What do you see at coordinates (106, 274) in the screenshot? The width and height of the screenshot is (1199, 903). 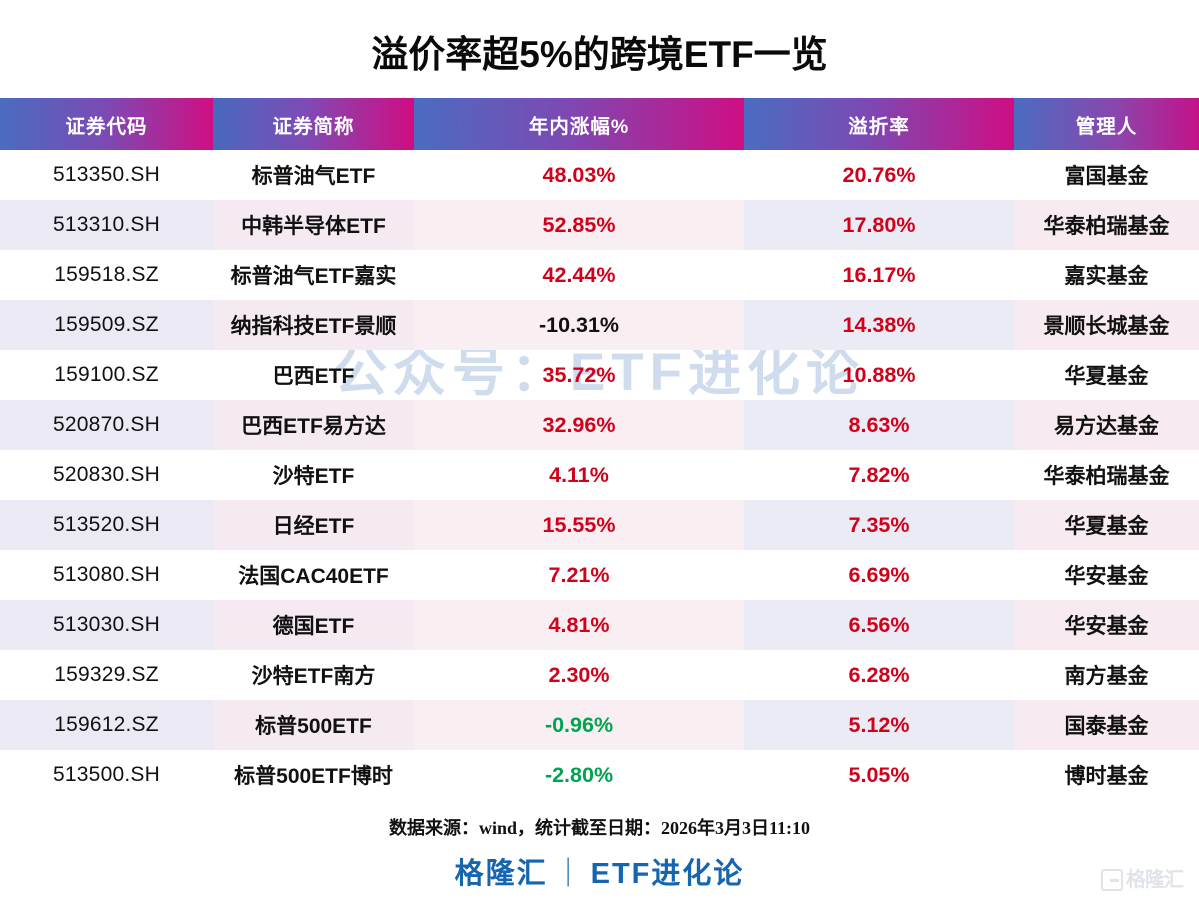 I see `cell-code: 159518.SZ` at bounding box center [106, 274].